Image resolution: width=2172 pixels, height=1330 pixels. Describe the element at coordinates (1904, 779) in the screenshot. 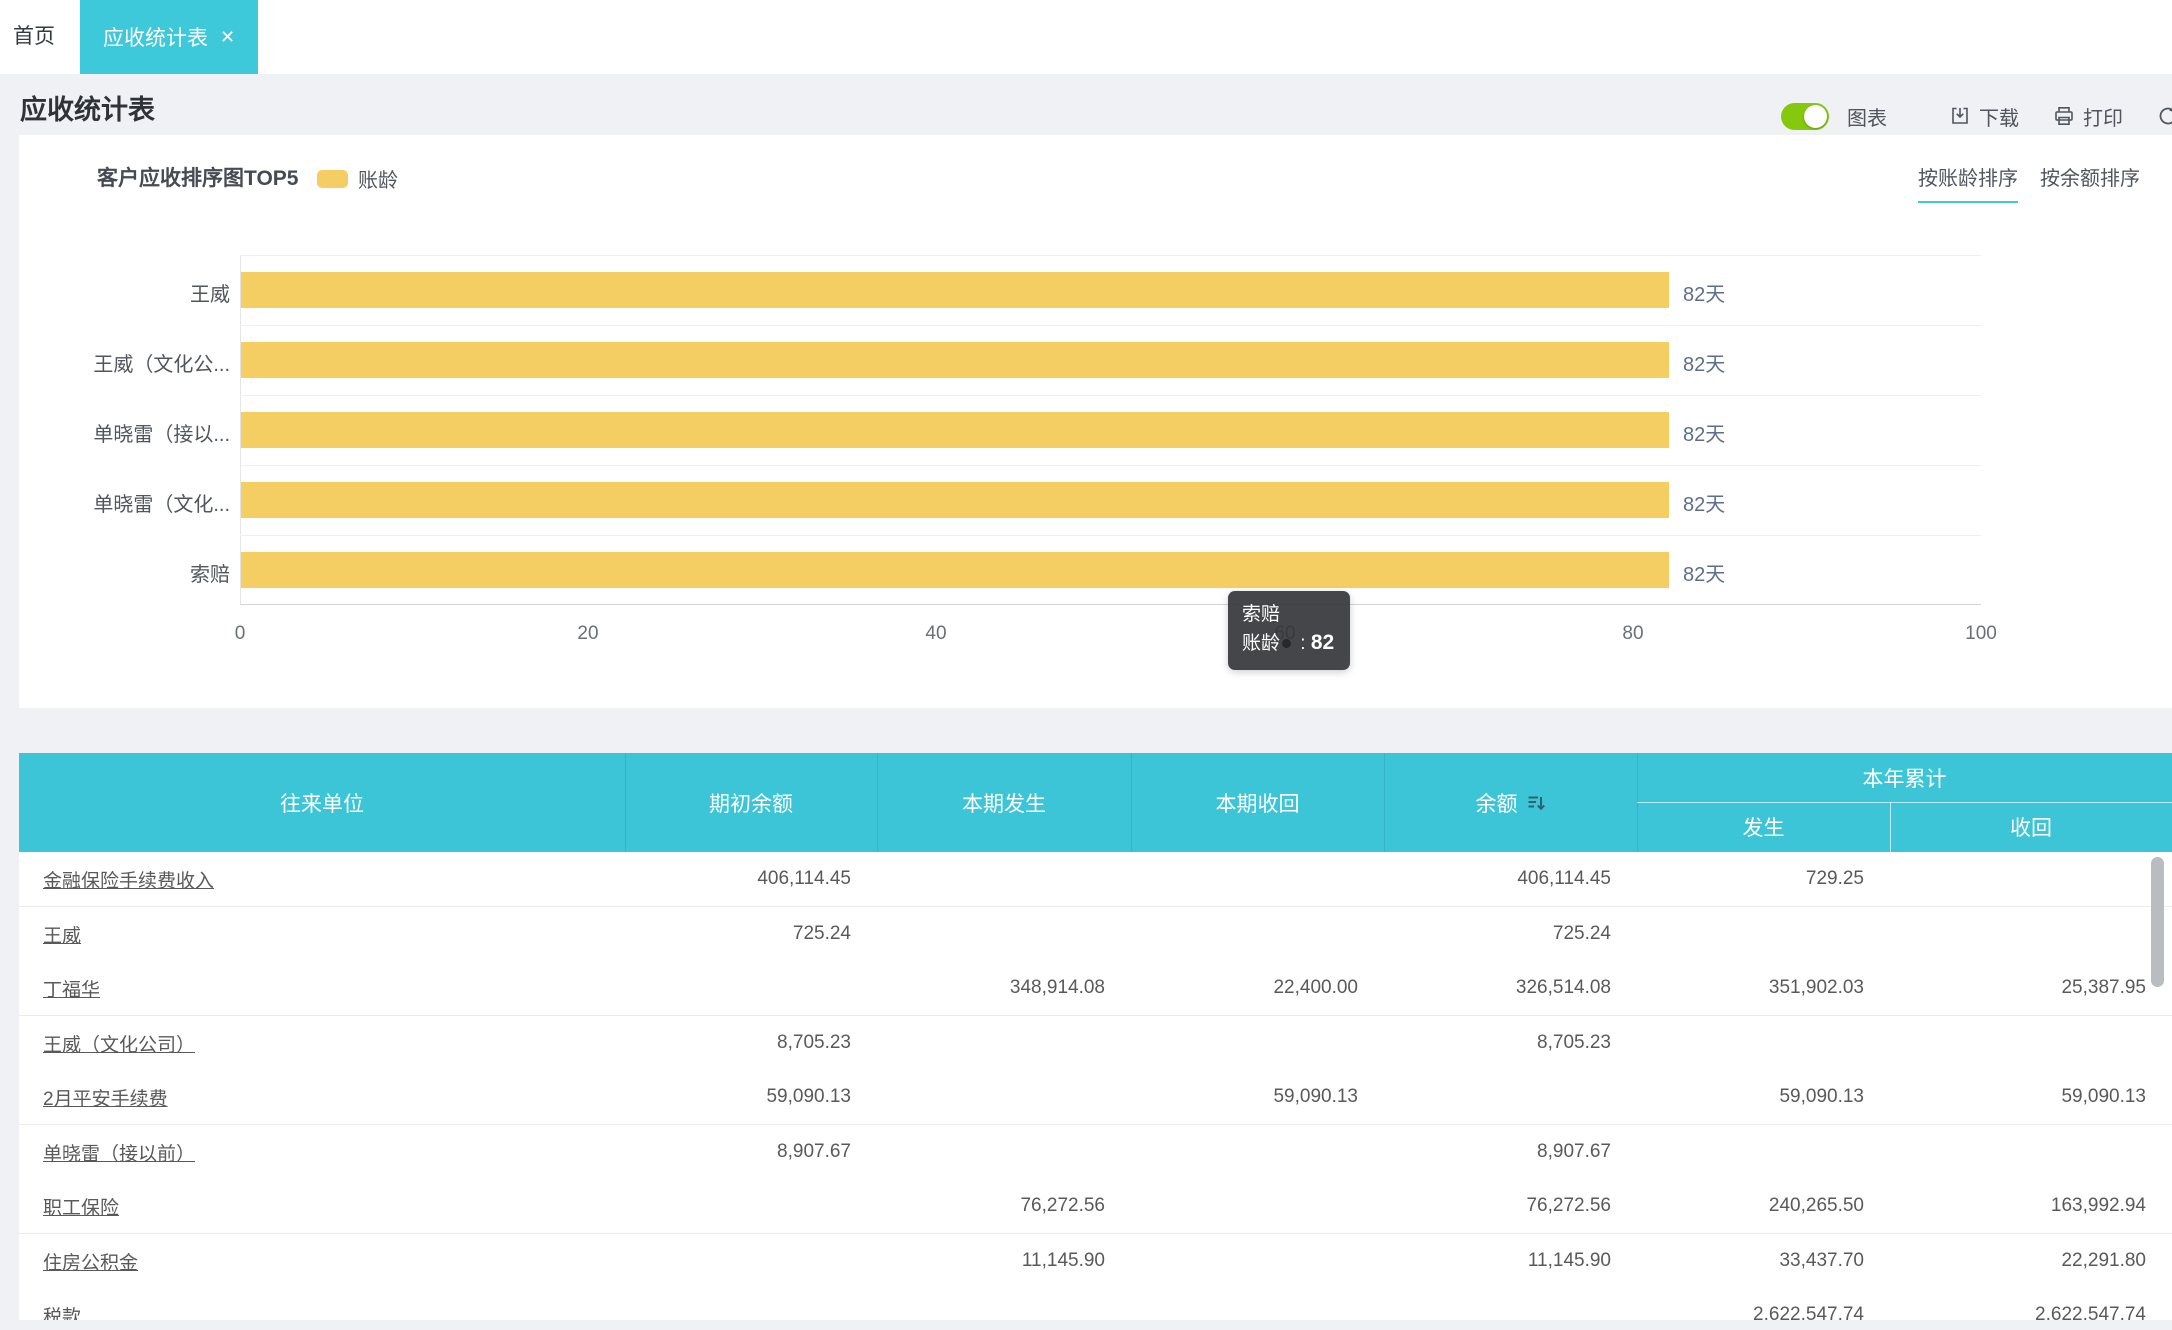

I see `col-header-ytd-group: 本年累计` at that location.